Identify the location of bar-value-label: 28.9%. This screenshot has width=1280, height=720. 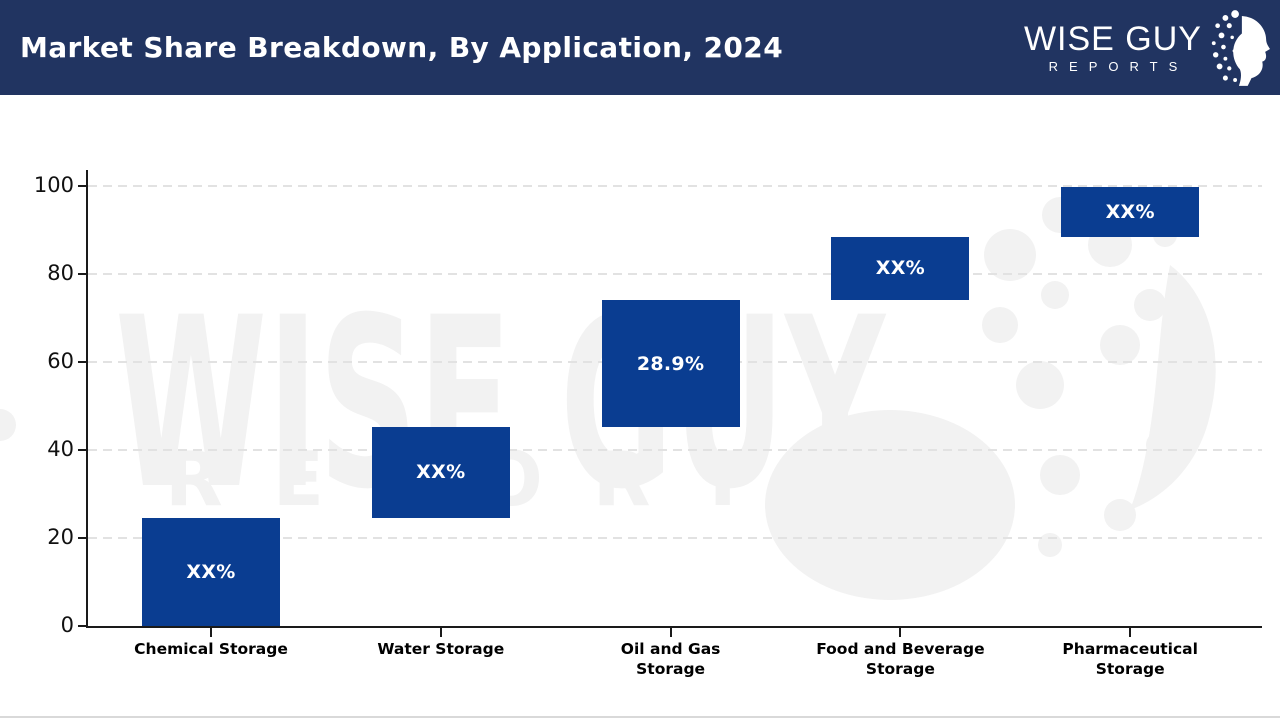
(670, 363).